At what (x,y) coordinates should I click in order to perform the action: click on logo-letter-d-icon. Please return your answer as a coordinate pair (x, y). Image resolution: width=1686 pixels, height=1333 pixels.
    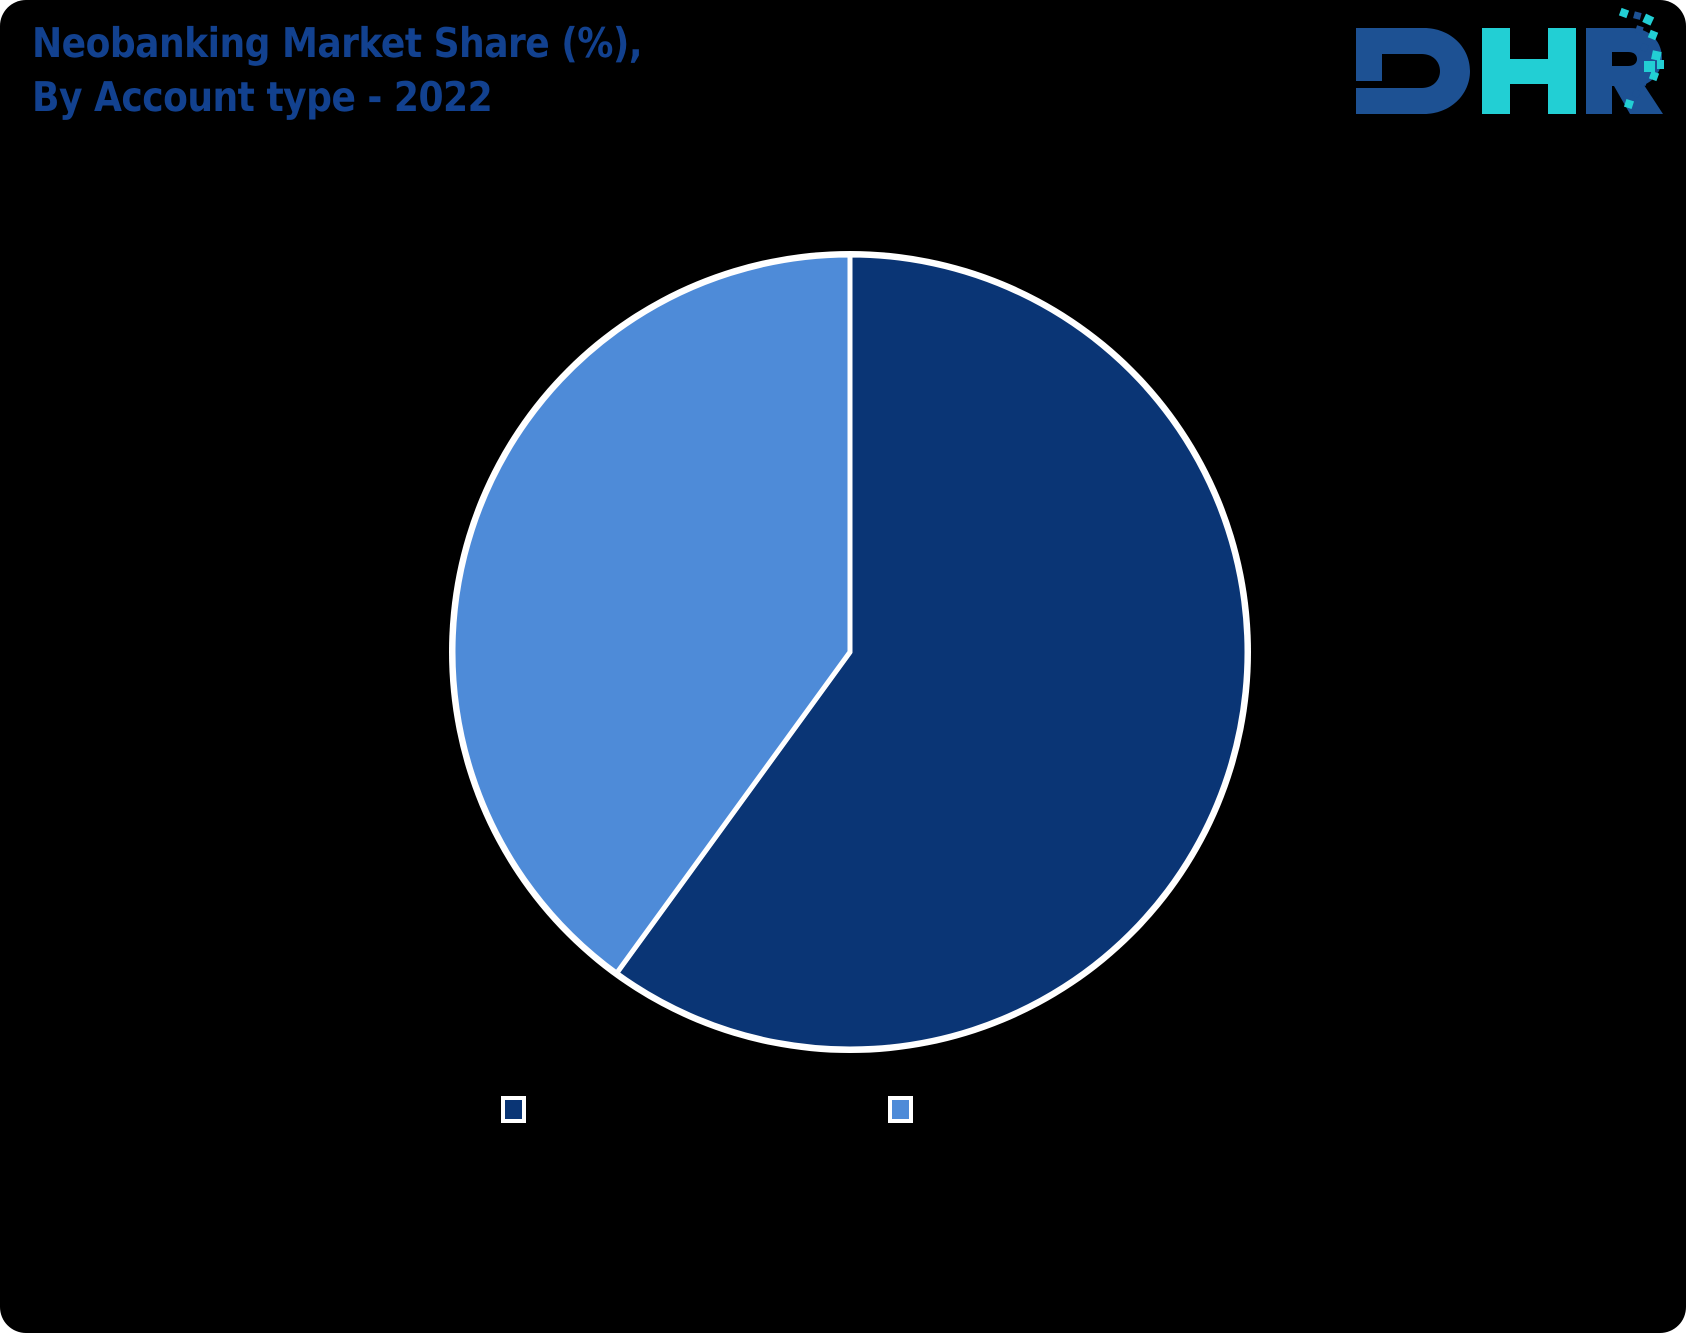
    Looking at the image, I should click on (1413, 71).